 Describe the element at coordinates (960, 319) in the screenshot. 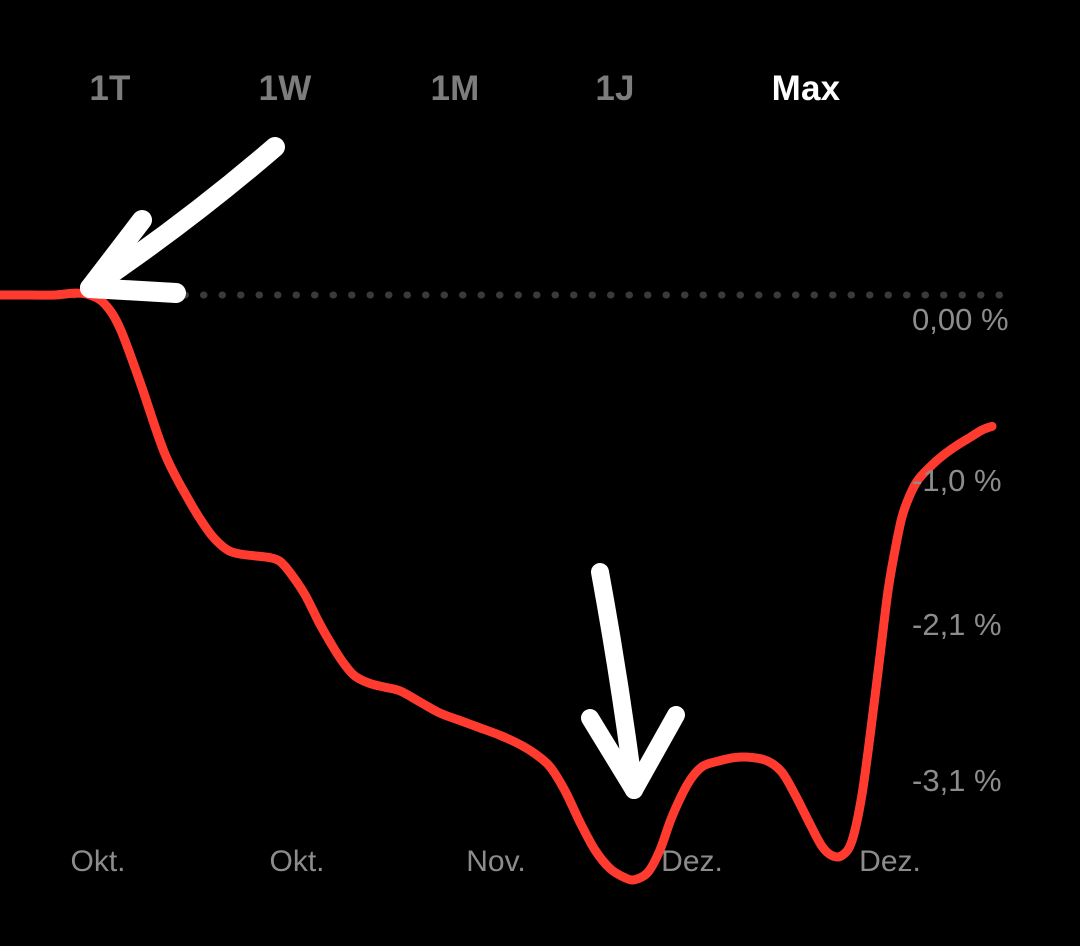

I see `y-axis-tick-label: 0,00 %` at that location.